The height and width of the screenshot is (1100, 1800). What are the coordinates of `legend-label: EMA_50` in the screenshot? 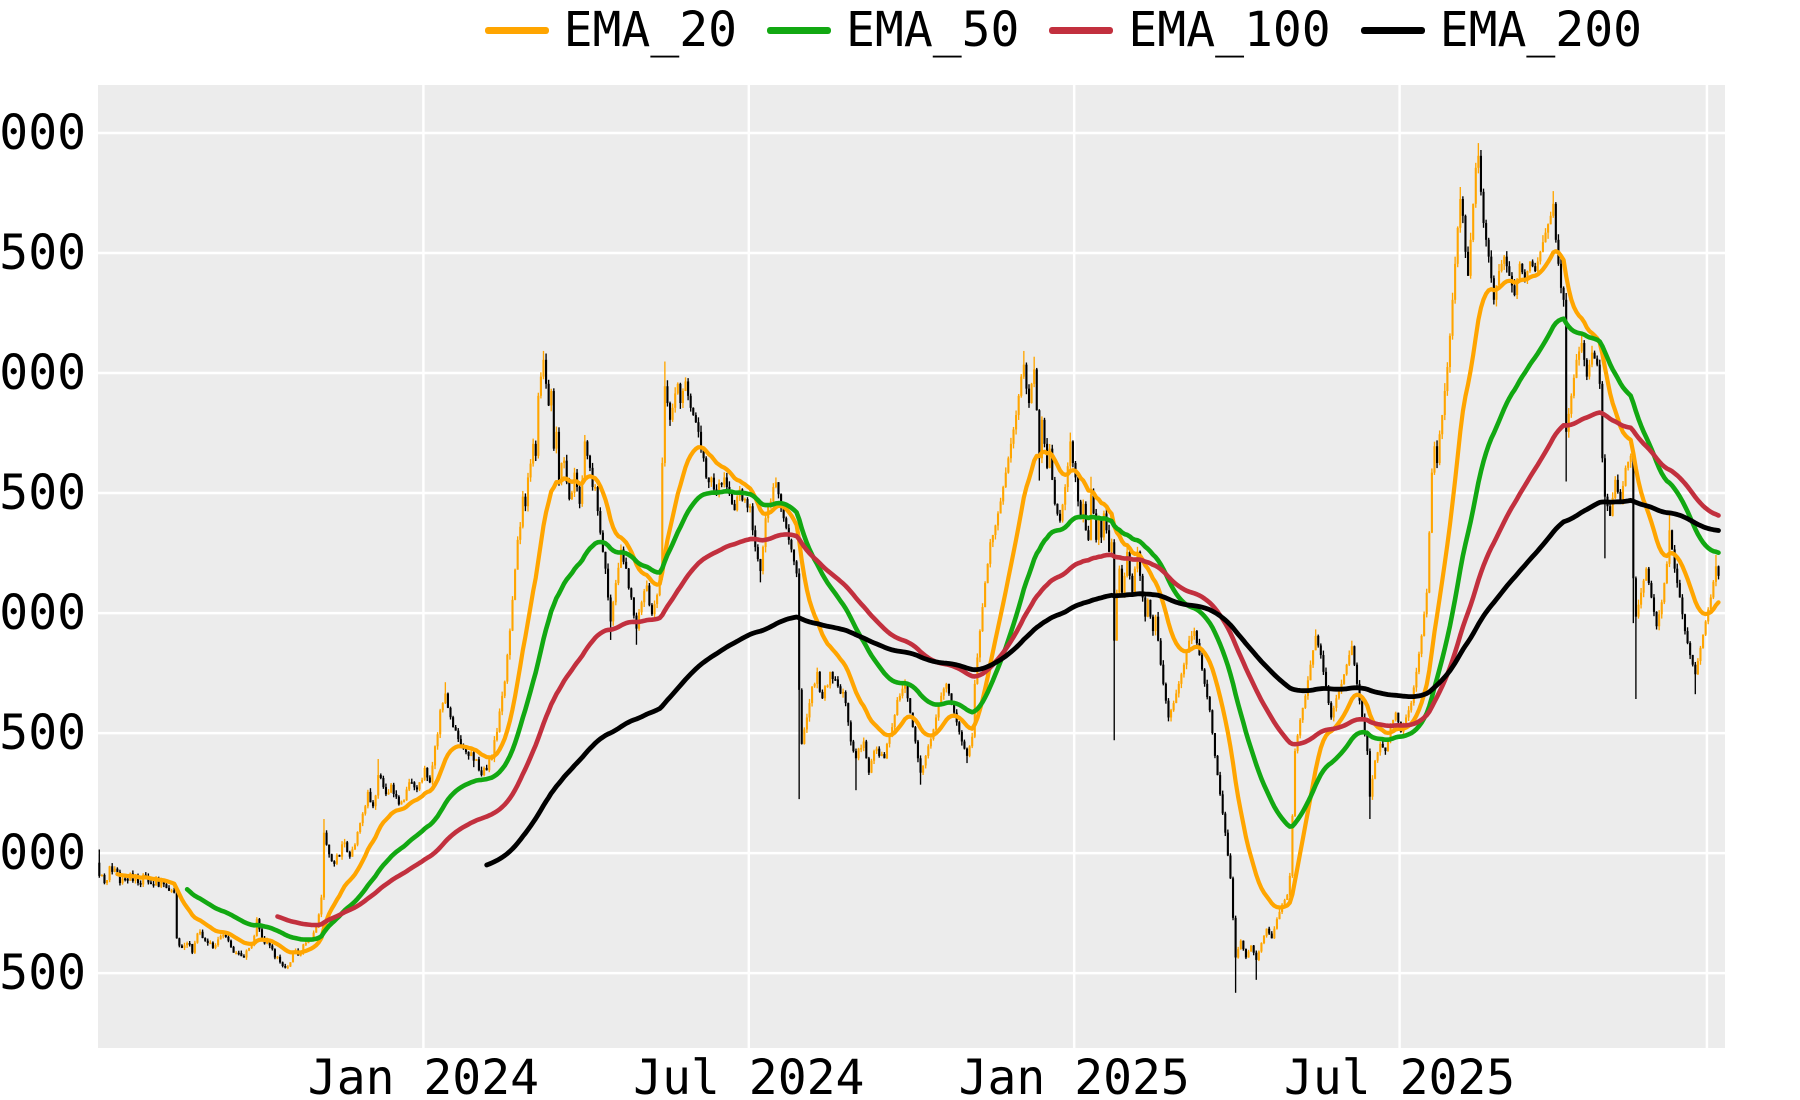 It's located at (933, 30).